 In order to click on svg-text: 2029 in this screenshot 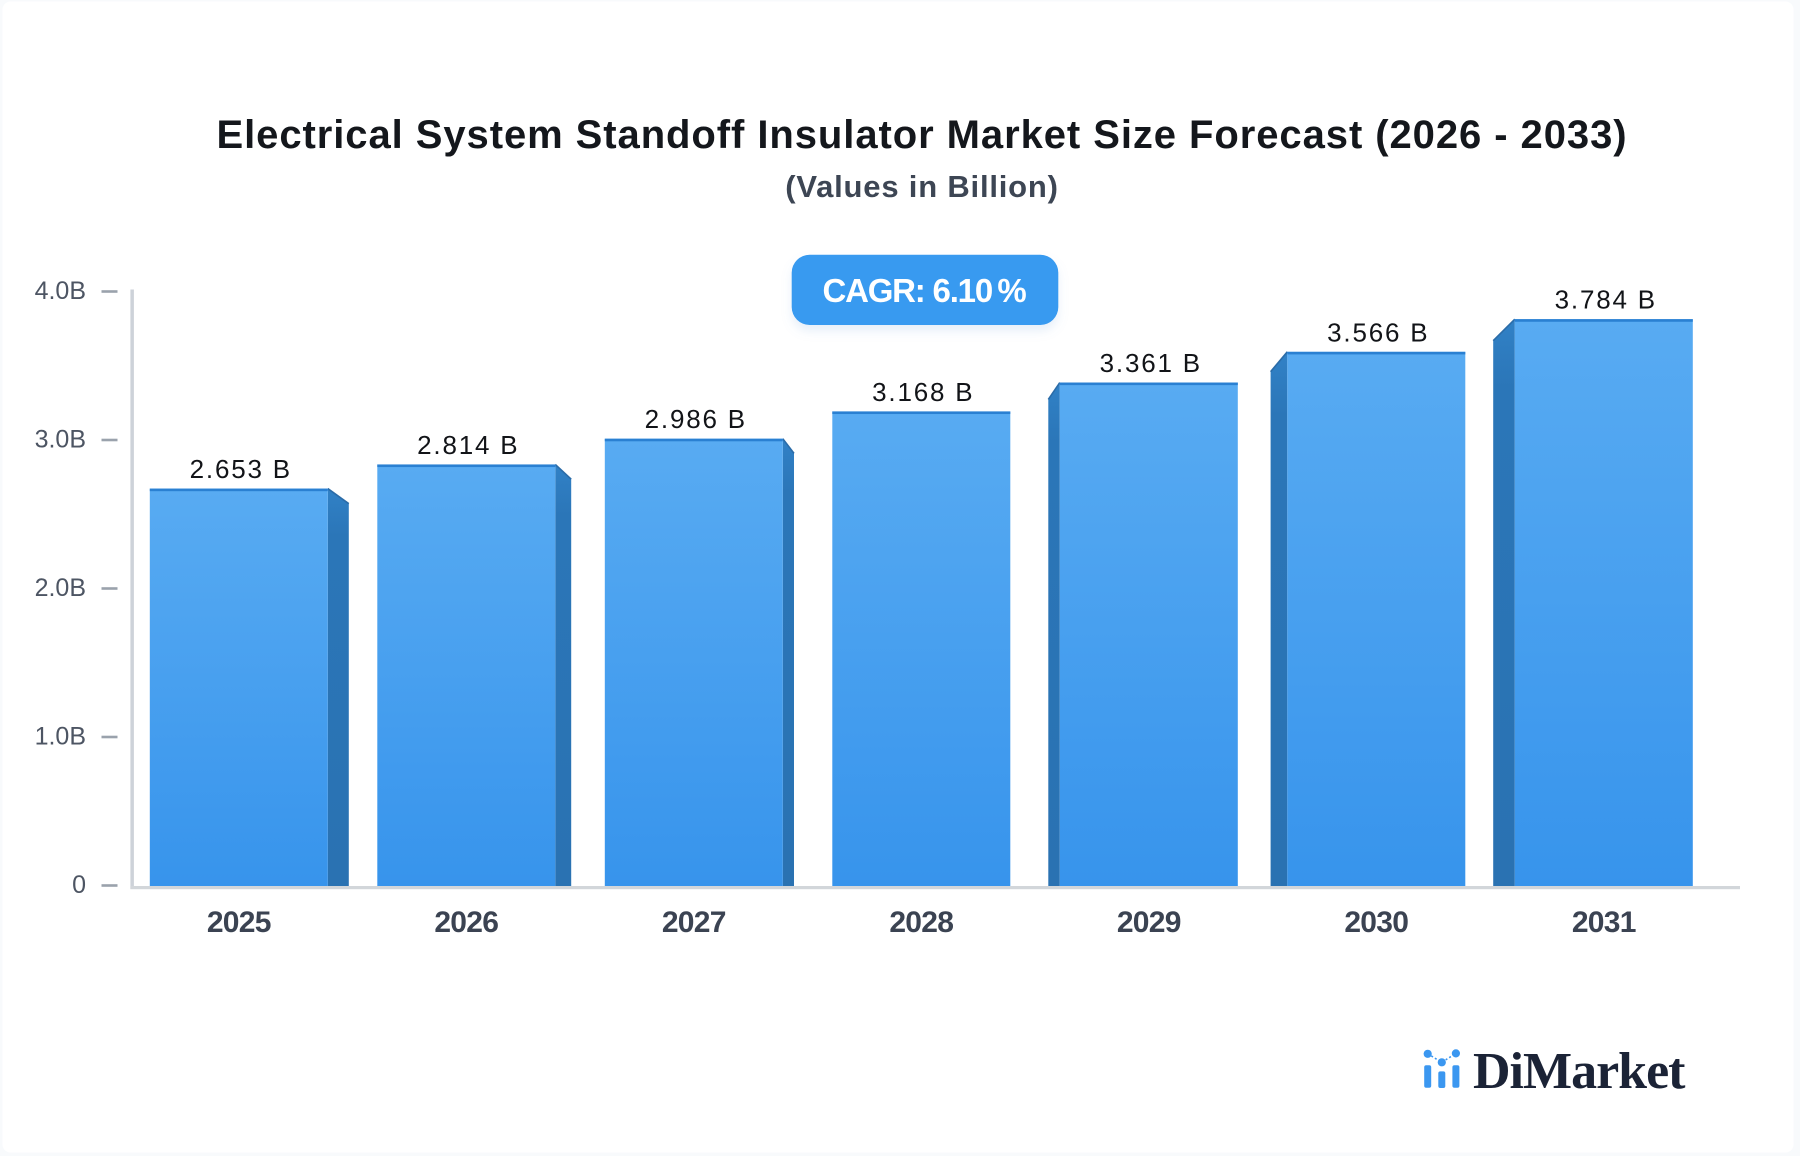, I will do `click(1149, 922)`.